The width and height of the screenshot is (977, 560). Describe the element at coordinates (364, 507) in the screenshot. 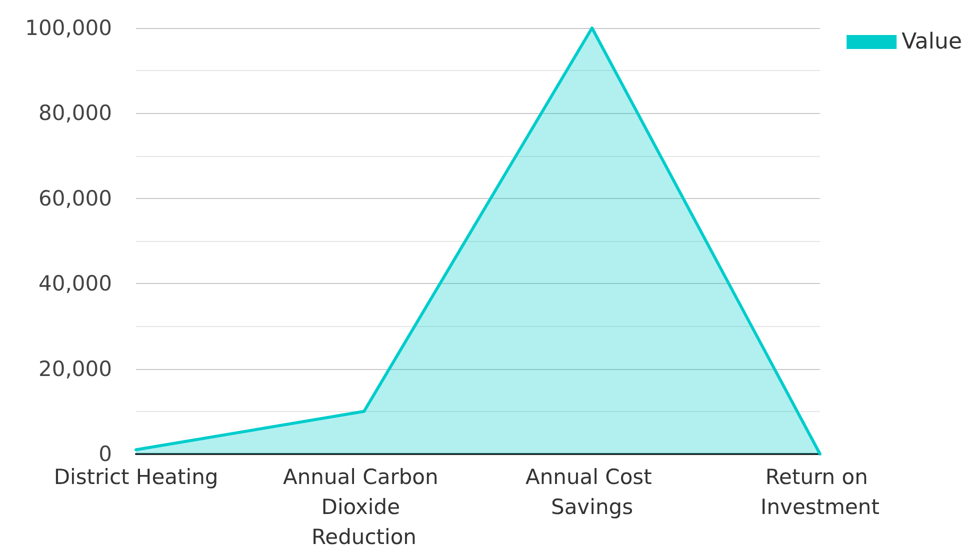

I see `x-tick-label: Annual Carbon Dioxide Reduction` at that location.